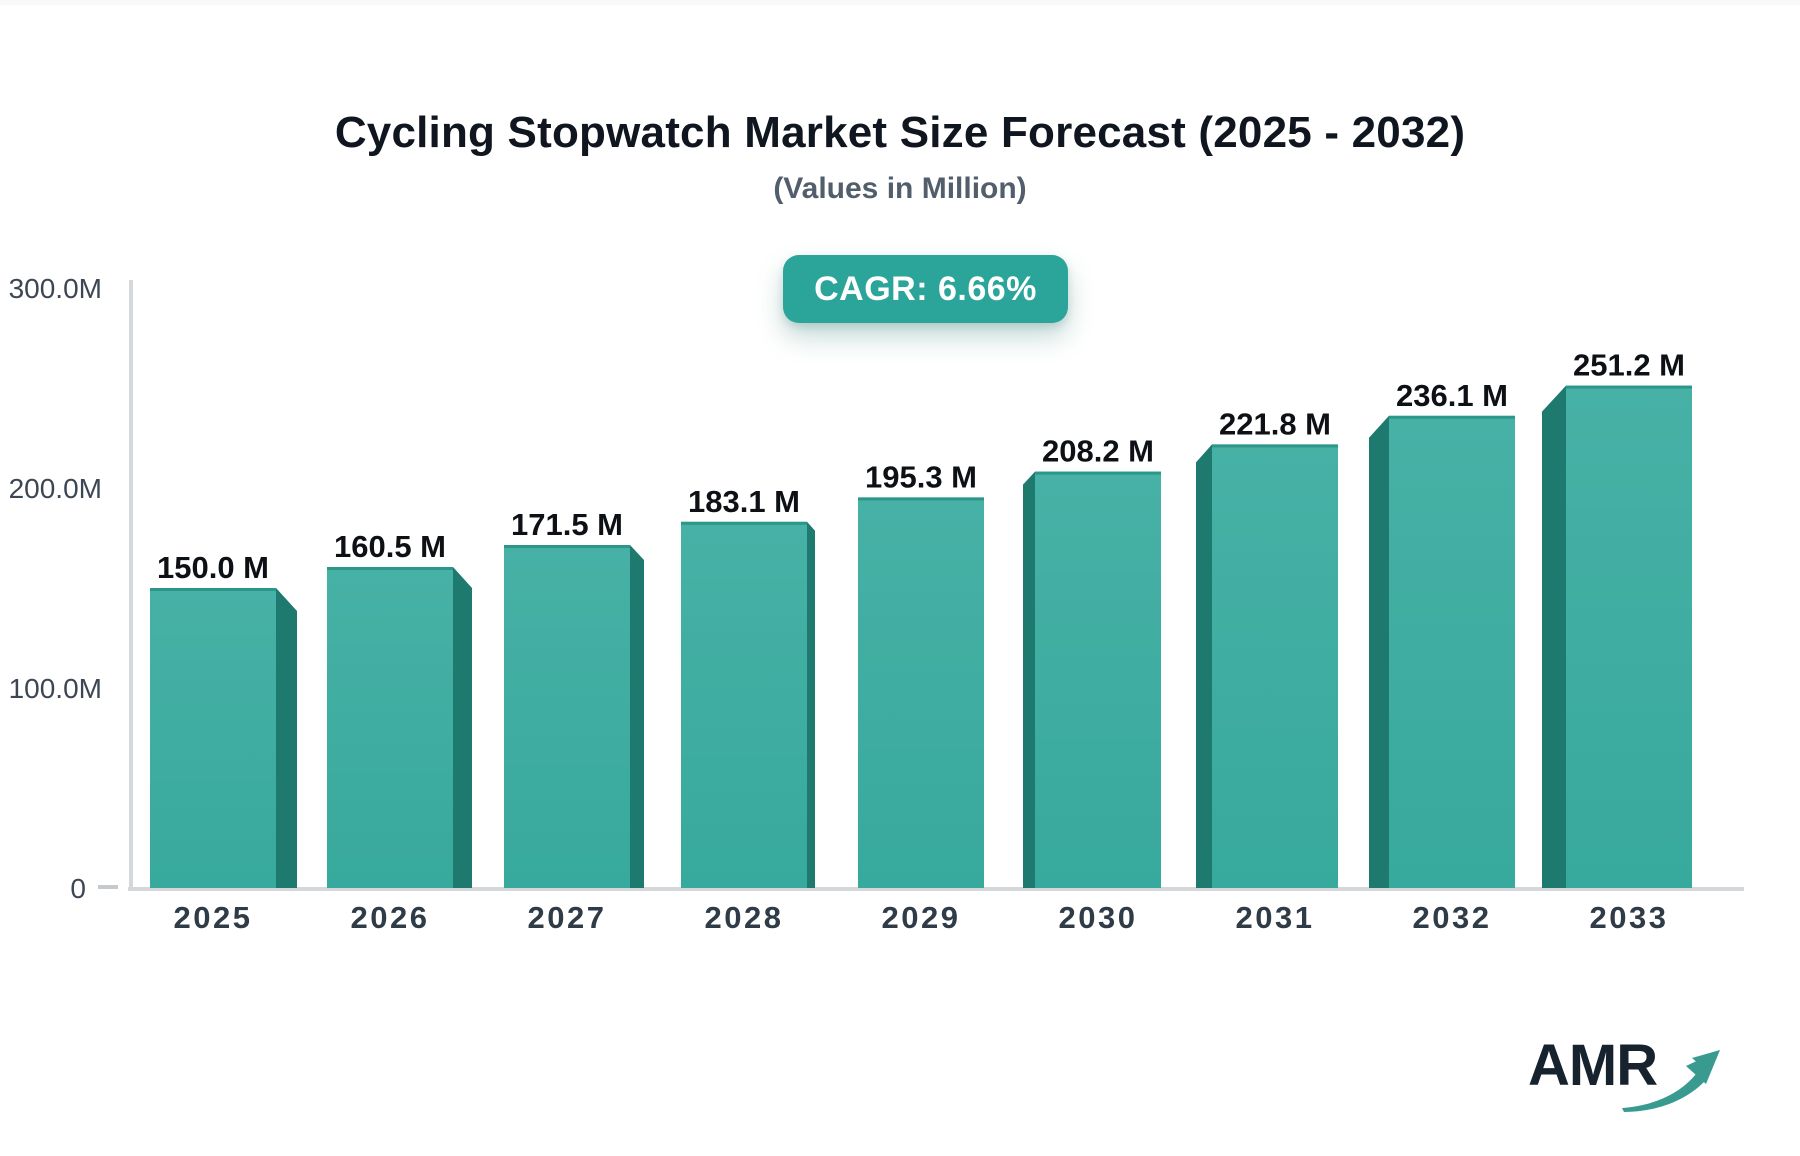 The width and height of the screenshot is (1800, 1156). Describe the element at coordinates (1629, 365) in the screenshot. I see `bar-value-label: 251.2 M` at that location.